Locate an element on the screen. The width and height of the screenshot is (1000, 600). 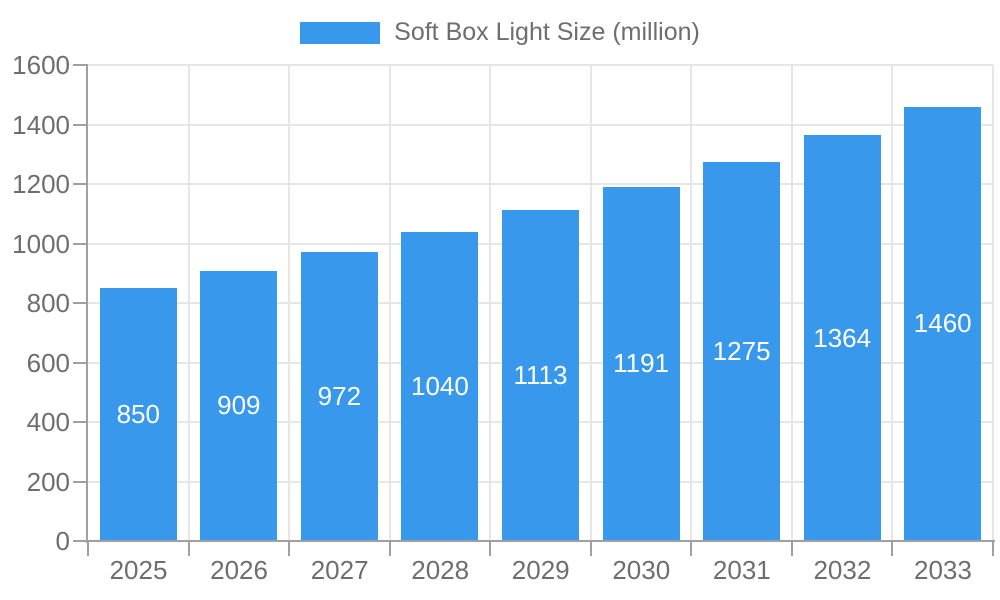
bar-2026: 909 is located at coordinates (239, 405).